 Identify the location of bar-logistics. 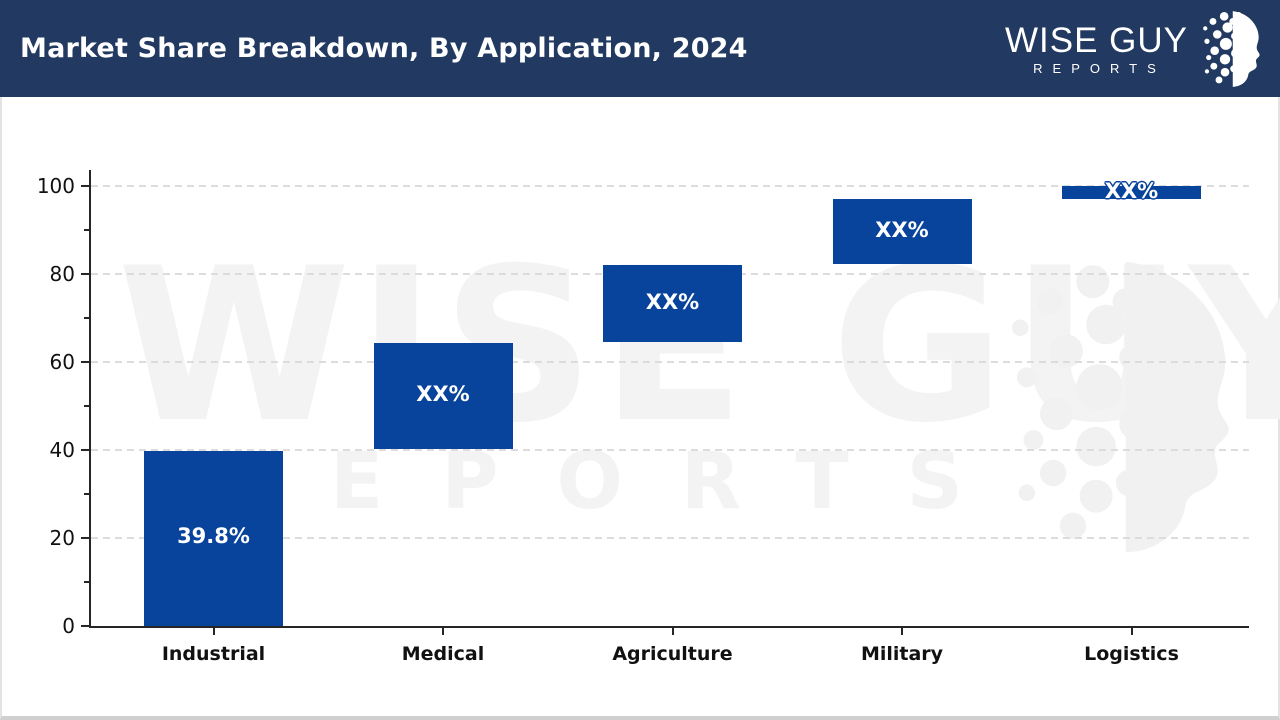
(1131, 193).